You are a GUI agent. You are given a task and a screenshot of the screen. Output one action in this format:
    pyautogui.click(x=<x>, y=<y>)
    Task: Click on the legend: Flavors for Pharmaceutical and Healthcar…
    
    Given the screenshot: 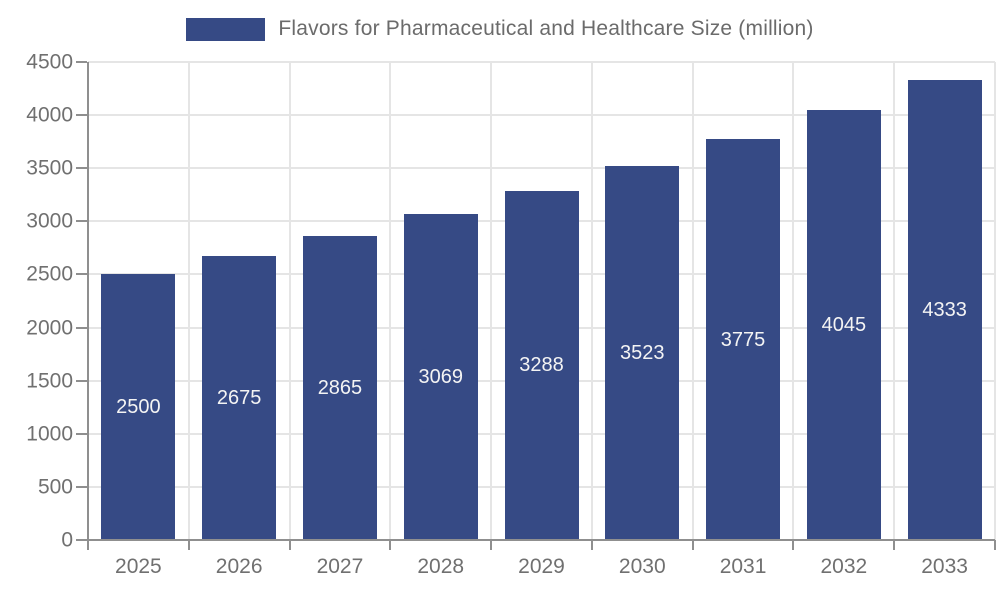 What is the action you would take?
    pyautogui.click(x=500, y=29)
    